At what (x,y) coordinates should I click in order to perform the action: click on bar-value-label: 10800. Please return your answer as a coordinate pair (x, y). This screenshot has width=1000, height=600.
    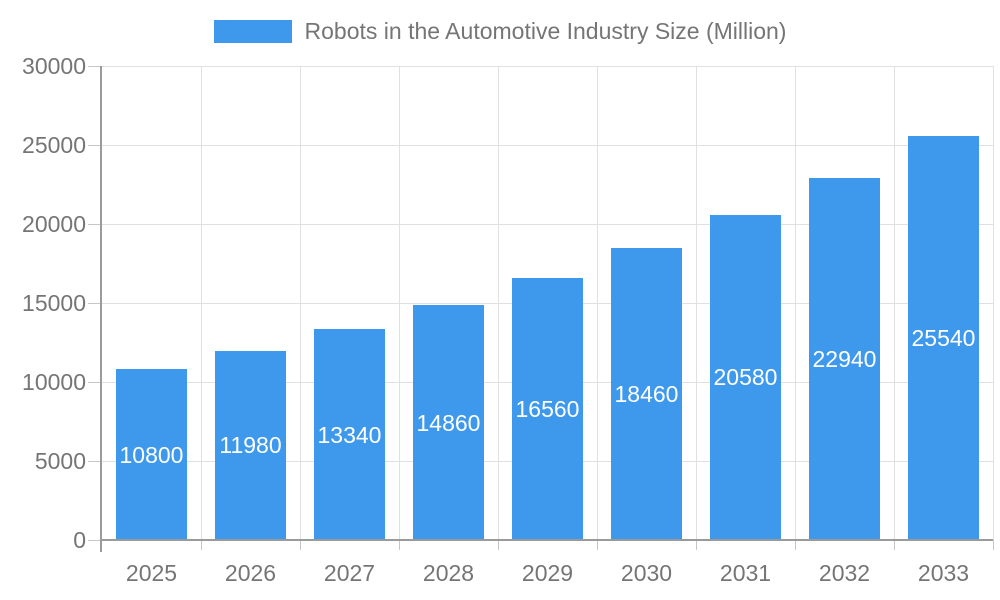
    Looking at the image, I should click on (151, 454).